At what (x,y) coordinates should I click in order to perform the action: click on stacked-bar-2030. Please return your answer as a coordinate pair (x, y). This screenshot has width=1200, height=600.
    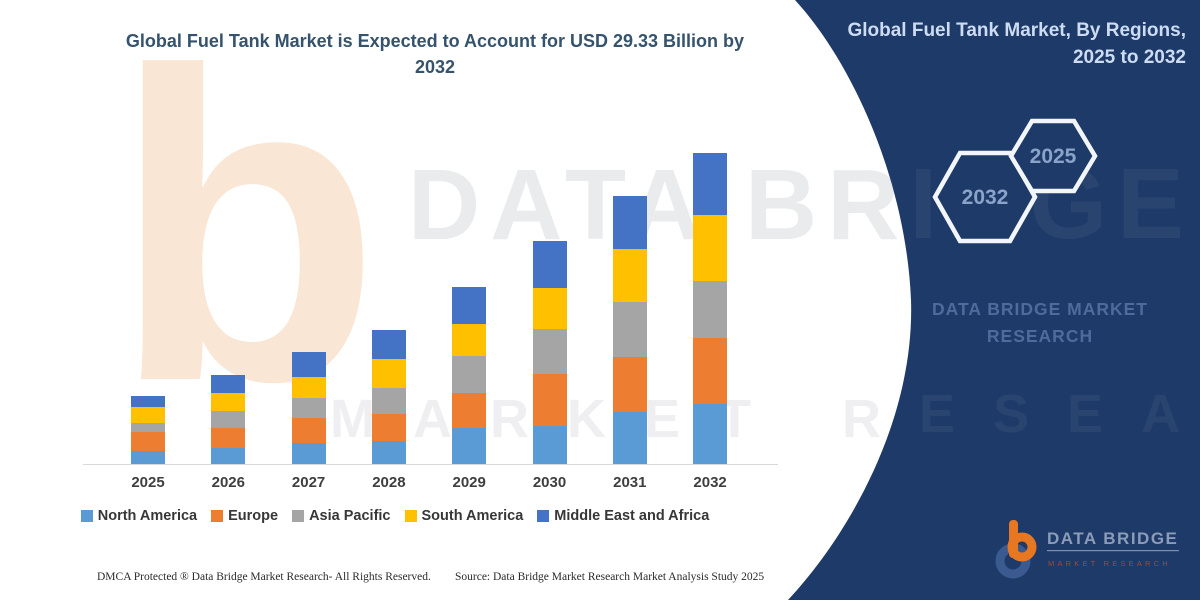
    Looking at the image, I should click on (549, 352).